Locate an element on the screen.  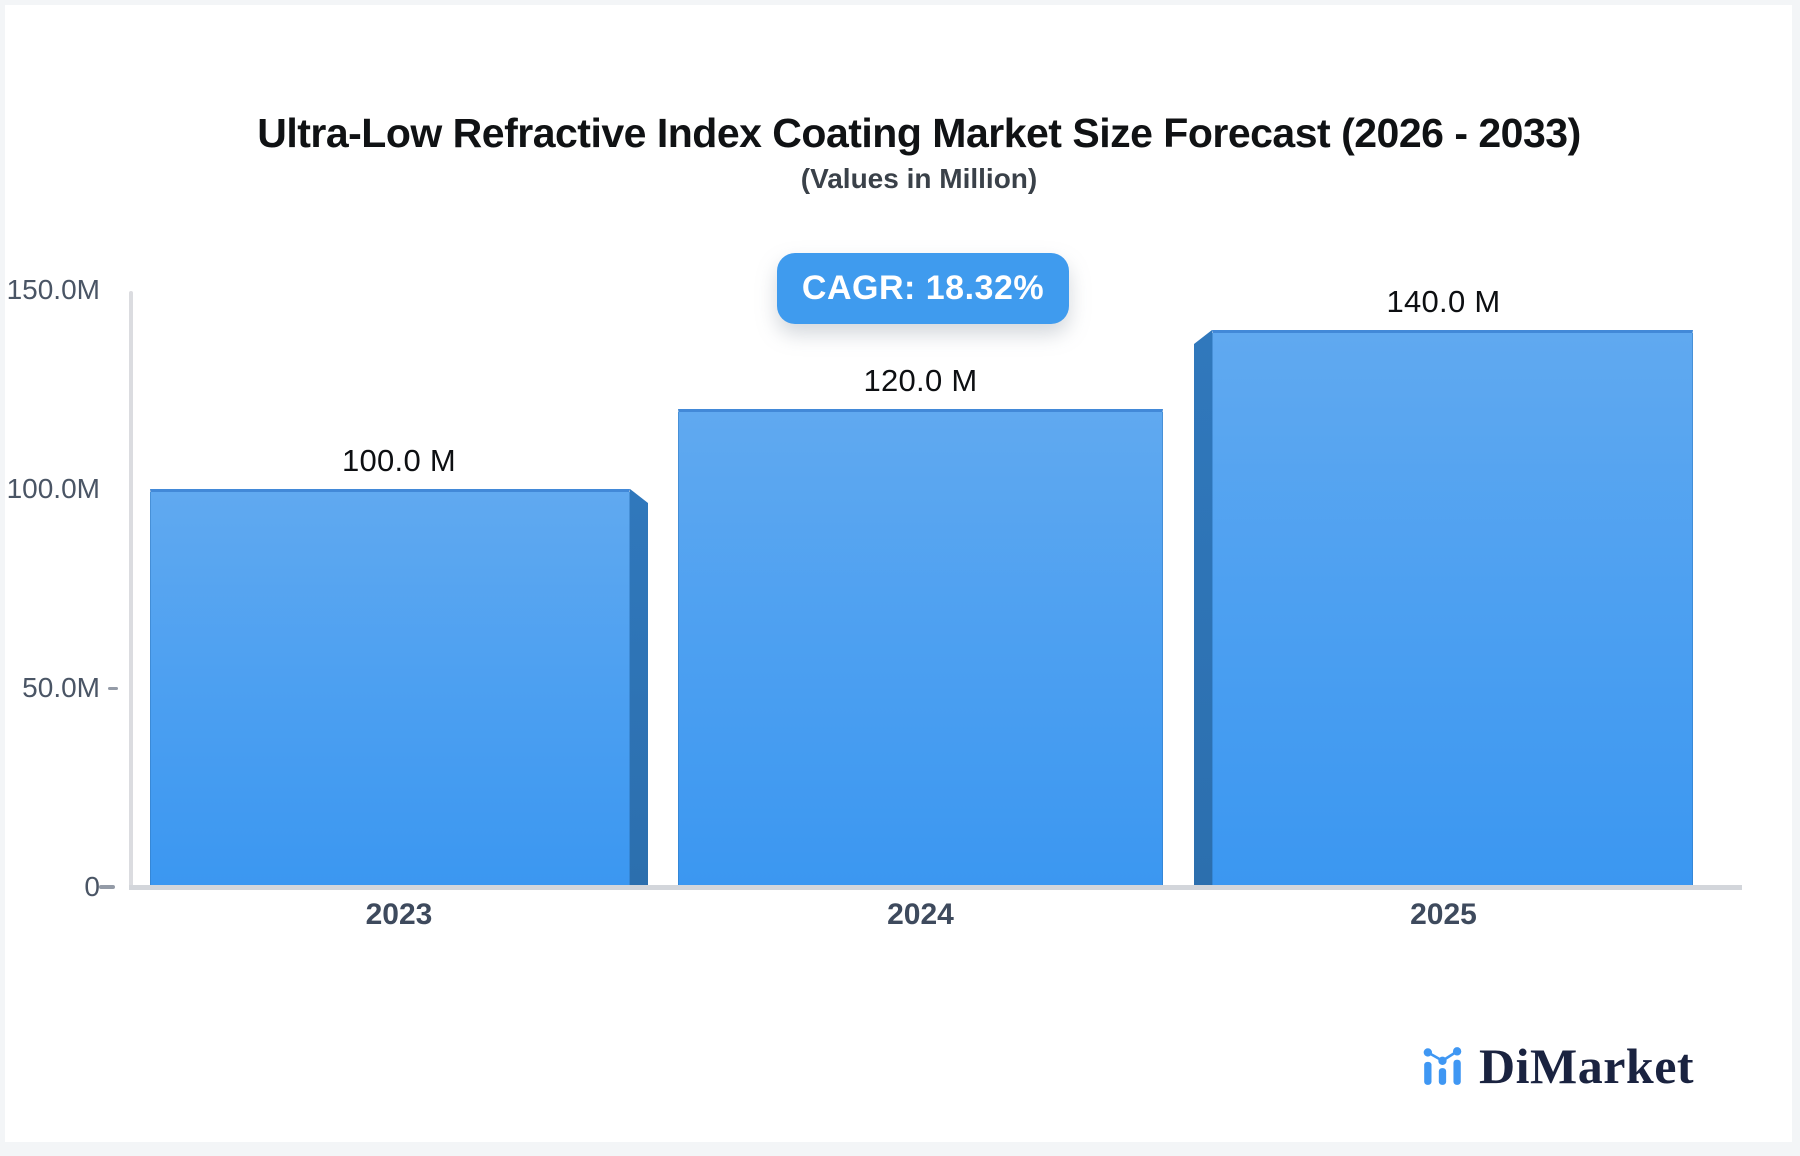
cagr-badge: CAGR: 18.32% is located at coordinates (923, 288).